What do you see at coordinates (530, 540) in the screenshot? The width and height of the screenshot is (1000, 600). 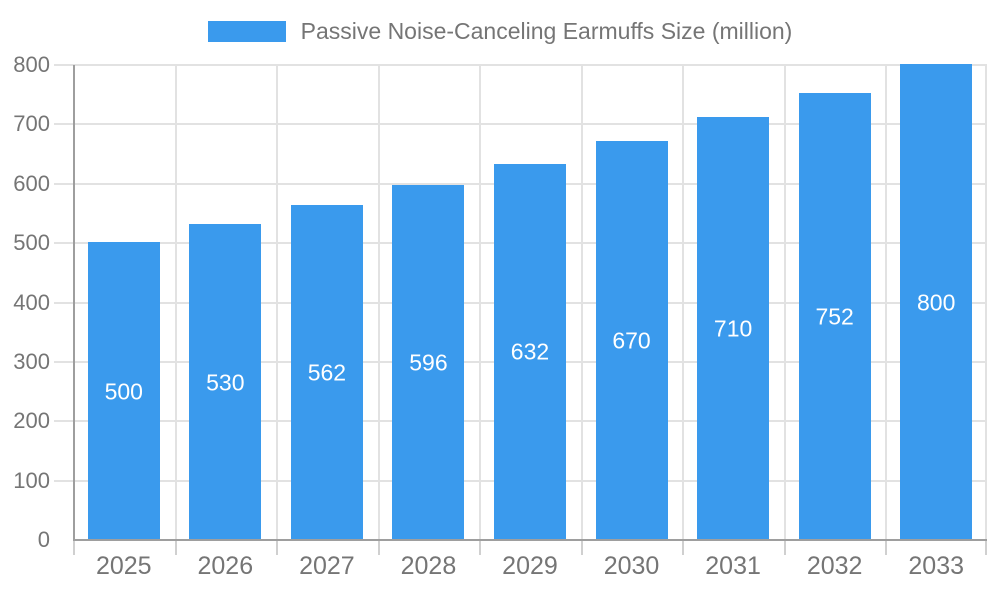 I see `x-axis-line` at bounding box center [530, 540].